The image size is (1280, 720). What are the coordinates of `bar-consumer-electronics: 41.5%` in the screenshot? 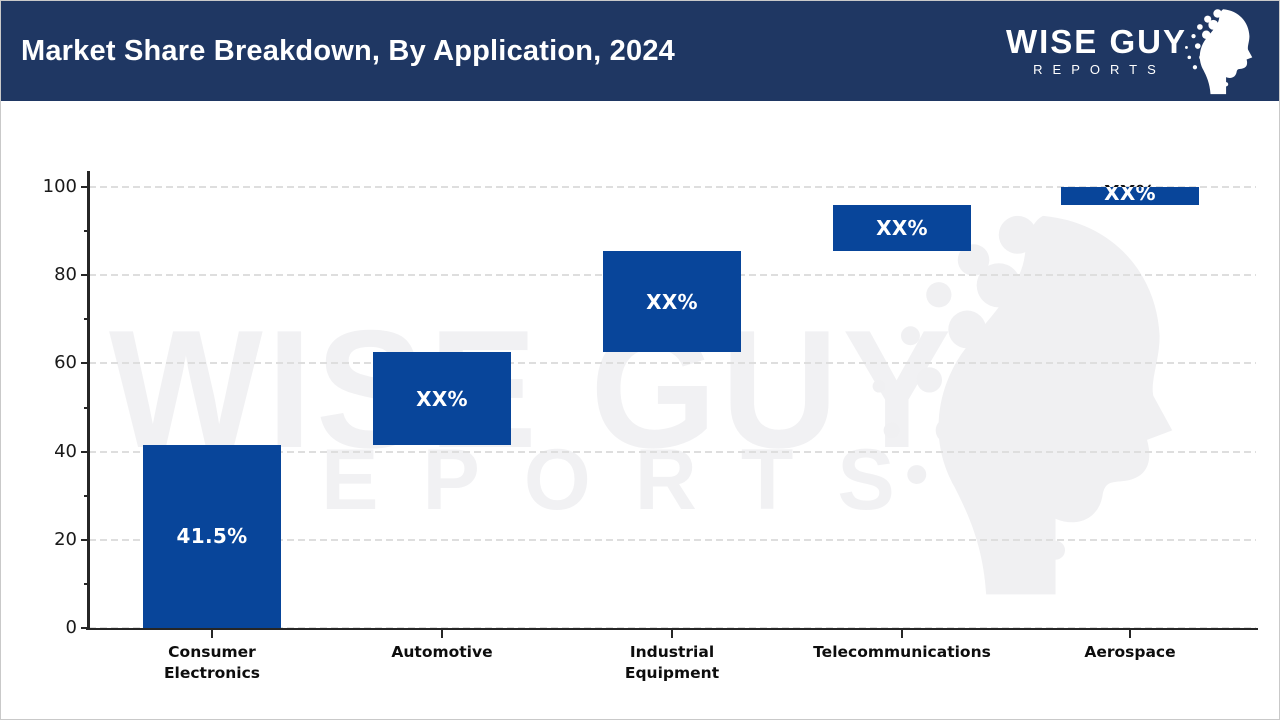 It's located at (212, 536).